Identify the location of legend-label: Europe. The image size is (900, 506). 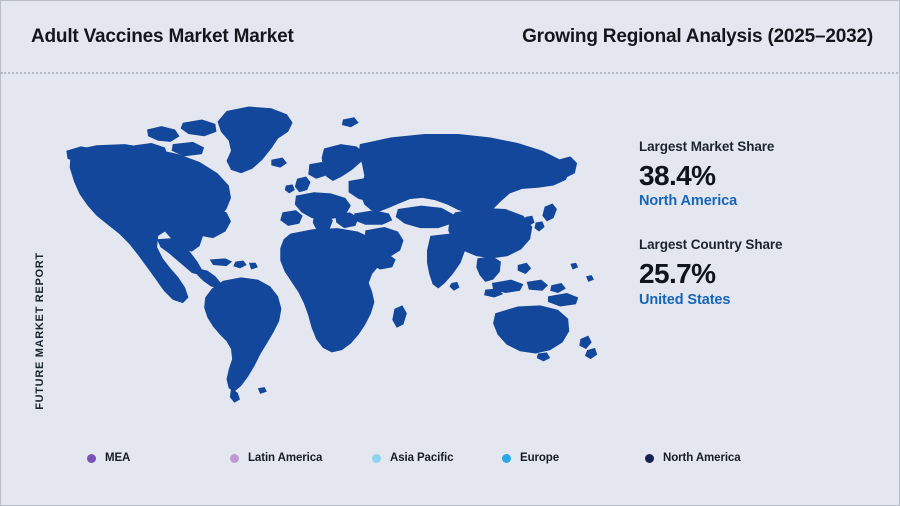
(540, 458).